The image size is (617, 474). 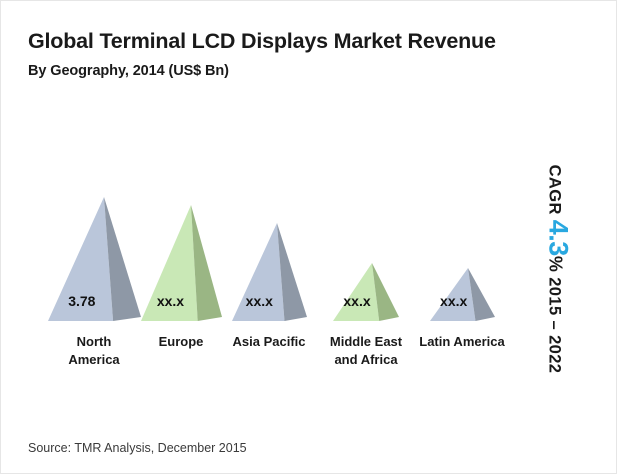 I want to click on category-label-line1: Europe, so click(x=181, y=341).